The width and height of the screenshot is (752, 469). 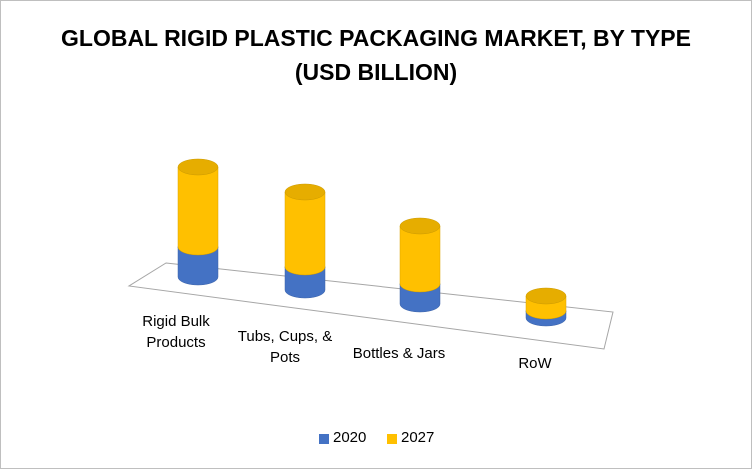 What do you see at coordinates (399, 353) in the screenshot?
I see `x-tick-label: Bottles & Jars` at bounding box center [399, 353].